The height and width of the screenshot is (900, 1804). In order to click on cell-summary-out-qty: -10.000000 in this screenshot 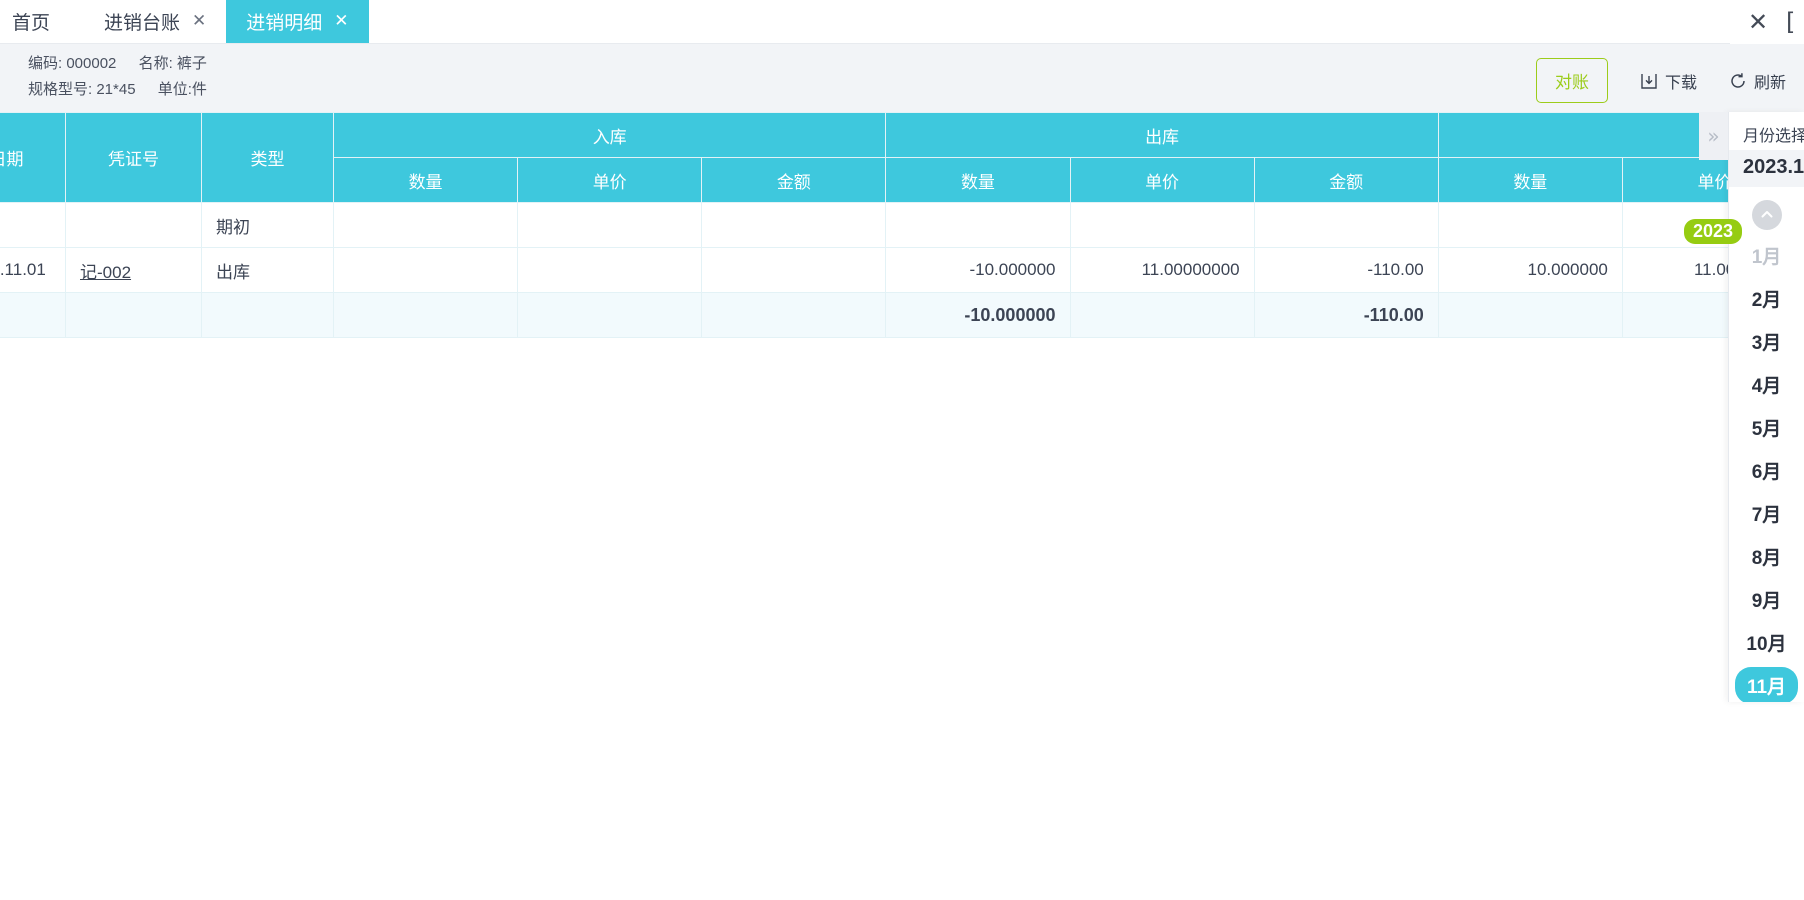, I will do `click(978, 315)`.